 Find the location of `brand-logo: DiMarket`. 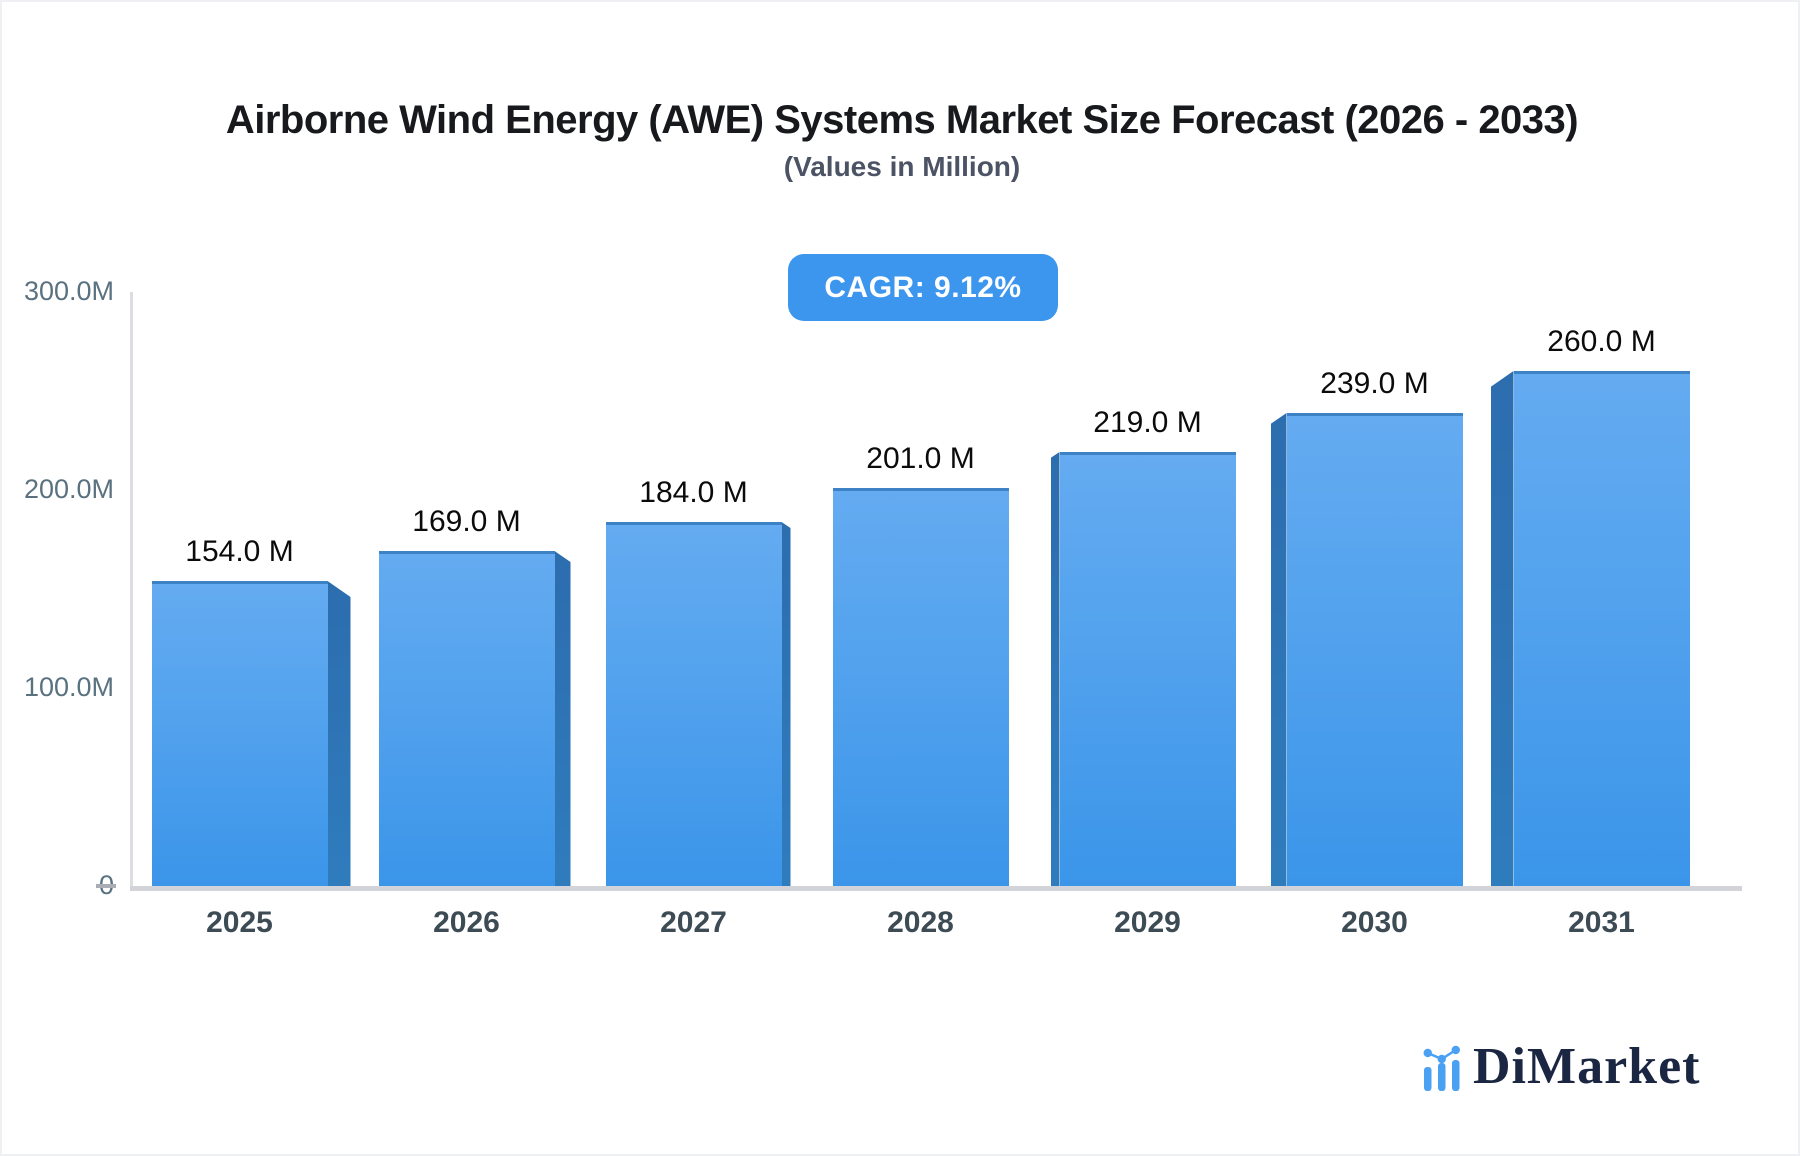

brand-logo: DiMarket is located at coordinates (1586, 1068).